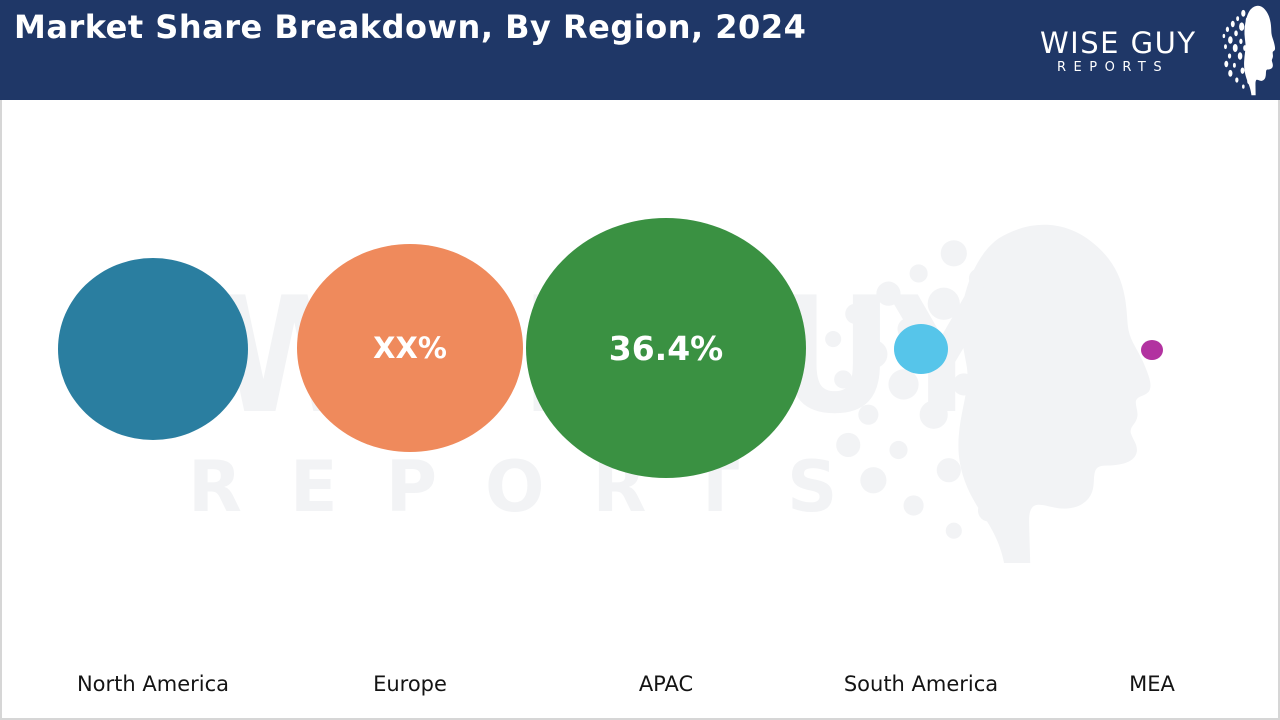 The height and width of the screenshot is (720, 1280). What do you see at coordinates (1152, 684) in the screenshot?
I see `category-label-mea: MEA` at bounding box center [1152, 684].